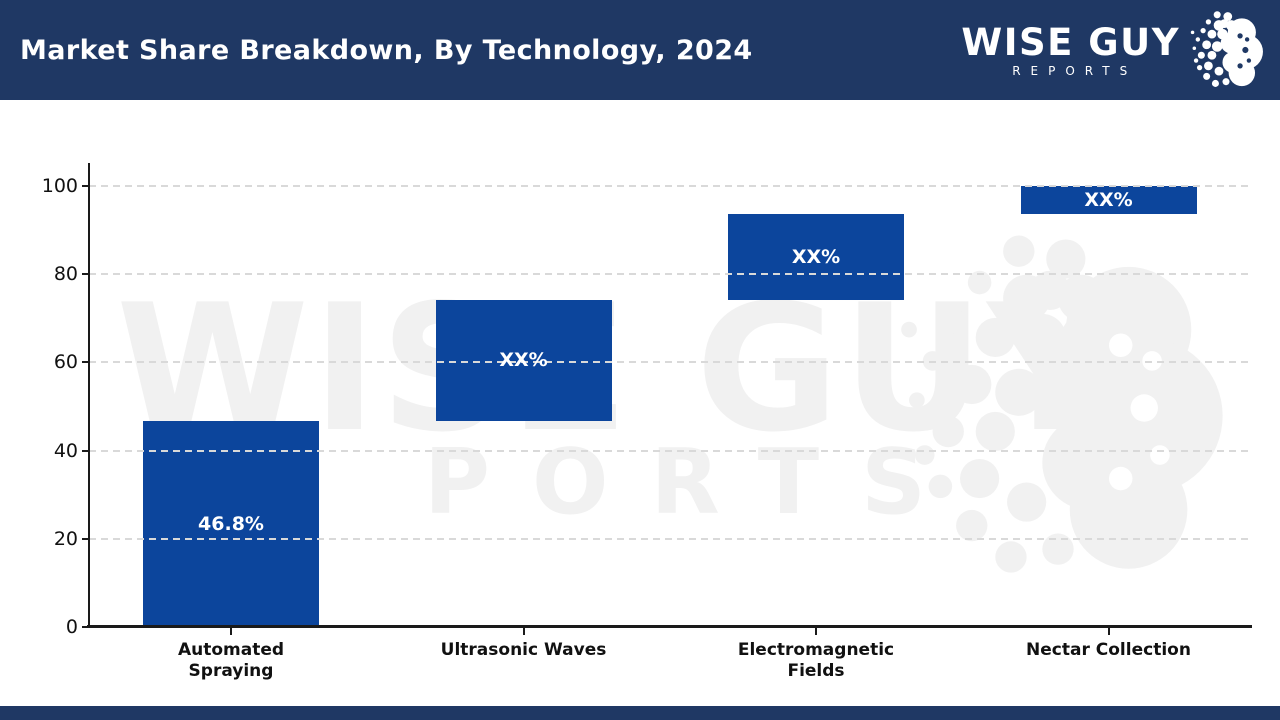 Image resolution: width=1280 pixels, height=720 pixels. I want to click on watermark-head-icon, so click(1062, 404).